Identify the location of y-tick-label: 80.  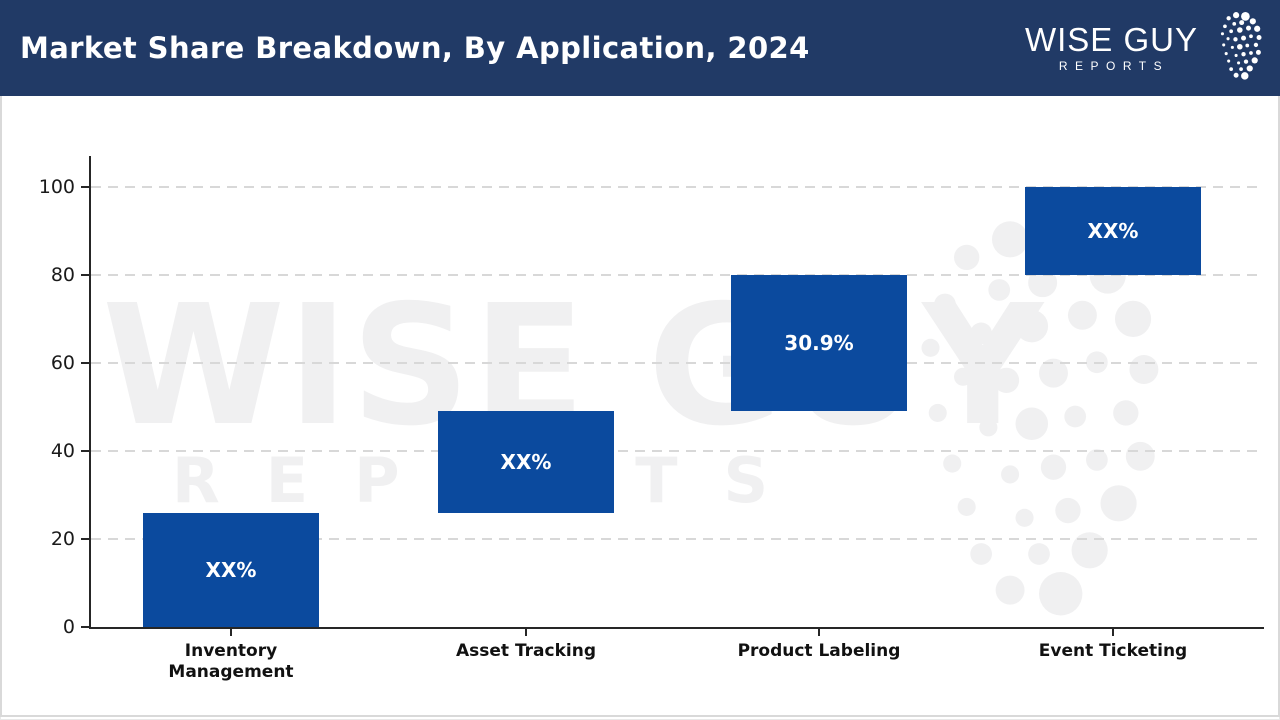
(62, 275).